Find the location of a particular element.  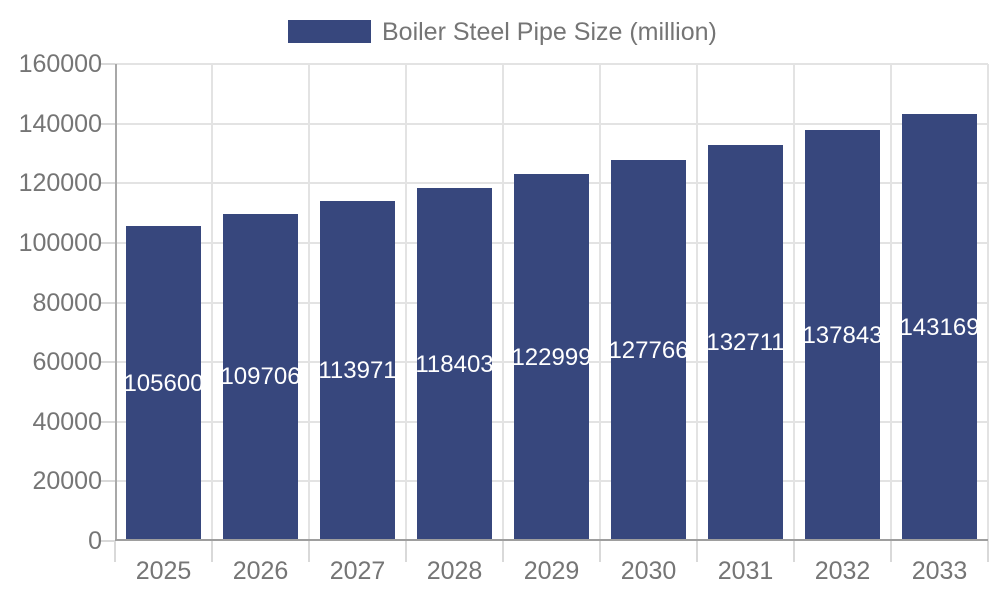

bar: 137843 is located at coordinates (842, 335).